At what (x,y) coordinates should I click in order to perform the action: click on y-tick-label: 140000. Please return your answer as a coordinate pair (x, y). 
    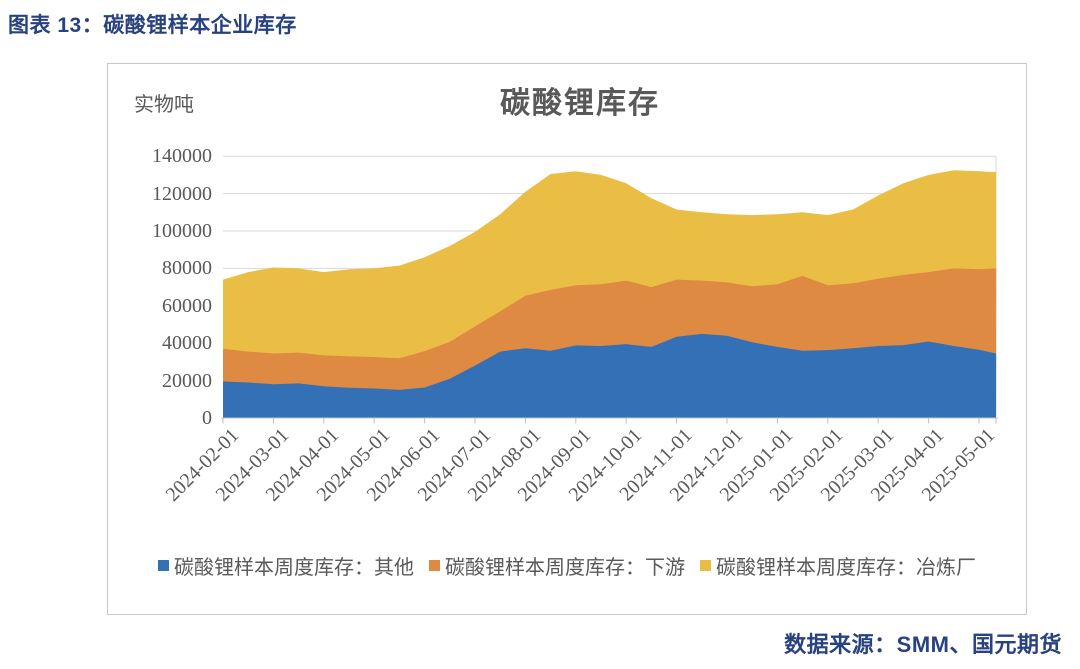
    Looking at the image, I should click on (182, 156).